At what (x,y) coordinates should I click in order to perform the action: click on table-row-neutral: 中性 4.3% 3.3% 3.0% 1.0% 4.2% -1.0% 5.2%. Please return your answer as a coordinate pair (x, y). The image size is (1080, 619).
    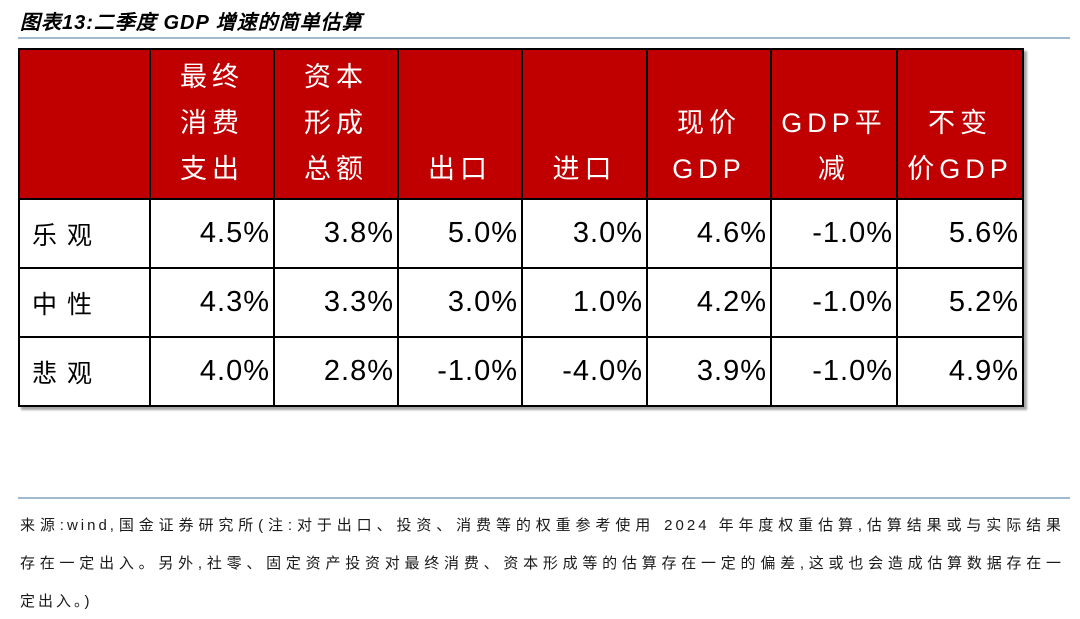
    Looking at the image, I should click on (521, 302).